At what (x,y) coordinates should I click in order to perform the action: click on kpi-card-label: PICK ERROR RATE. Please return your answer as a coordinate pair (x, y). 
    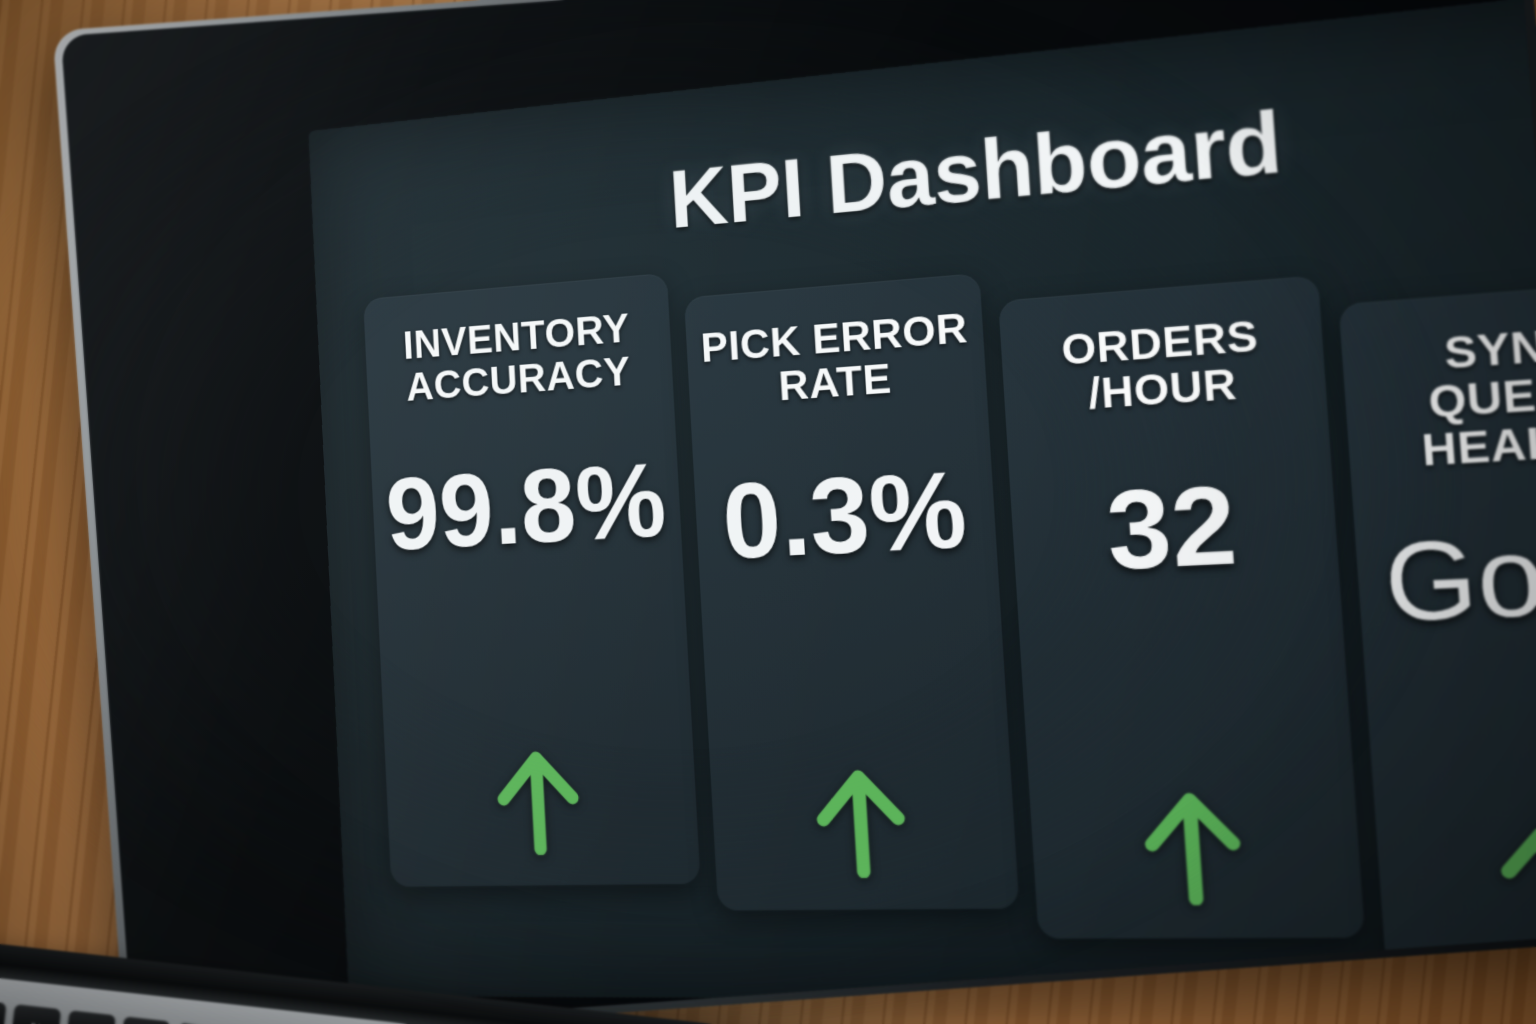
    Looking at the image, I should click on (834, 356).